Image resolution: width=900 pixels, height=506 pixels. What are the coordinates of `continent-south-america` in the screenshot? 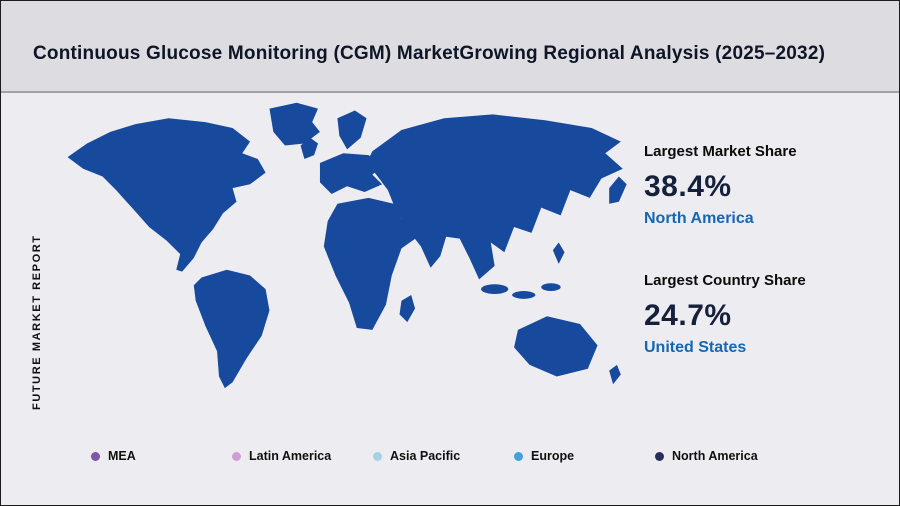 It's located at (231, 329).